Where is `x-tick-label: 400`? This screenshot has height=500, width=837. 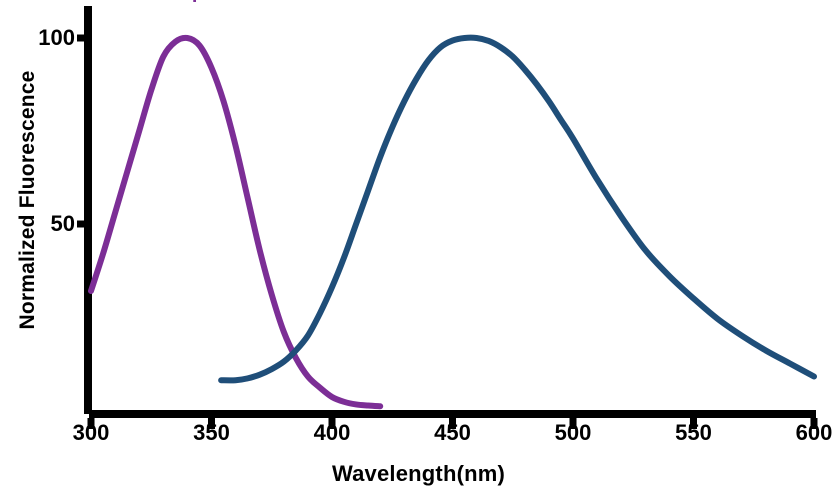
x-tick-label: 400 is located at coordinates (332, 432).